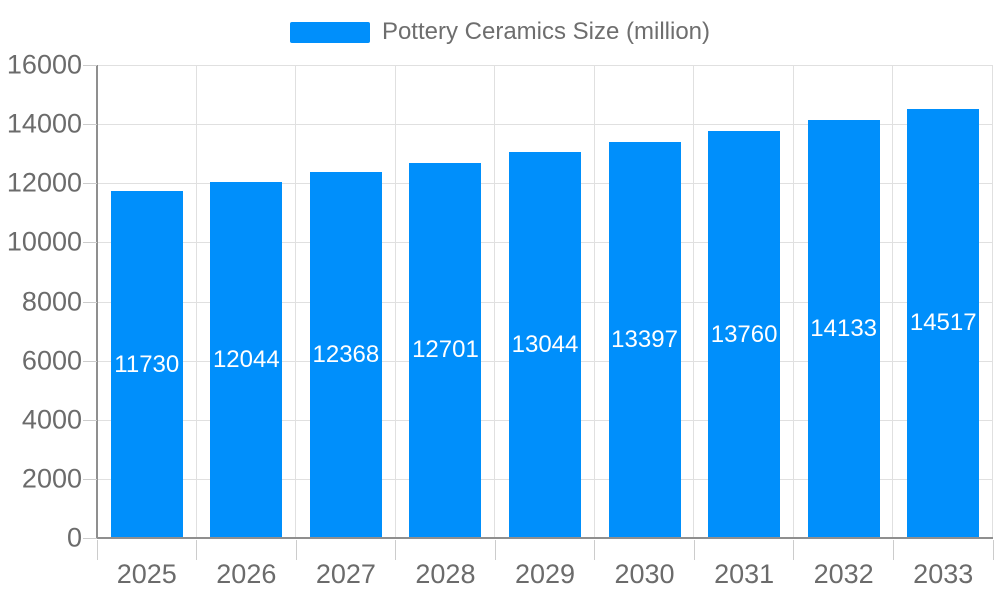 The image size is (1000, 600). I want to click on bar-value-label: 14517, so click(943, 323).